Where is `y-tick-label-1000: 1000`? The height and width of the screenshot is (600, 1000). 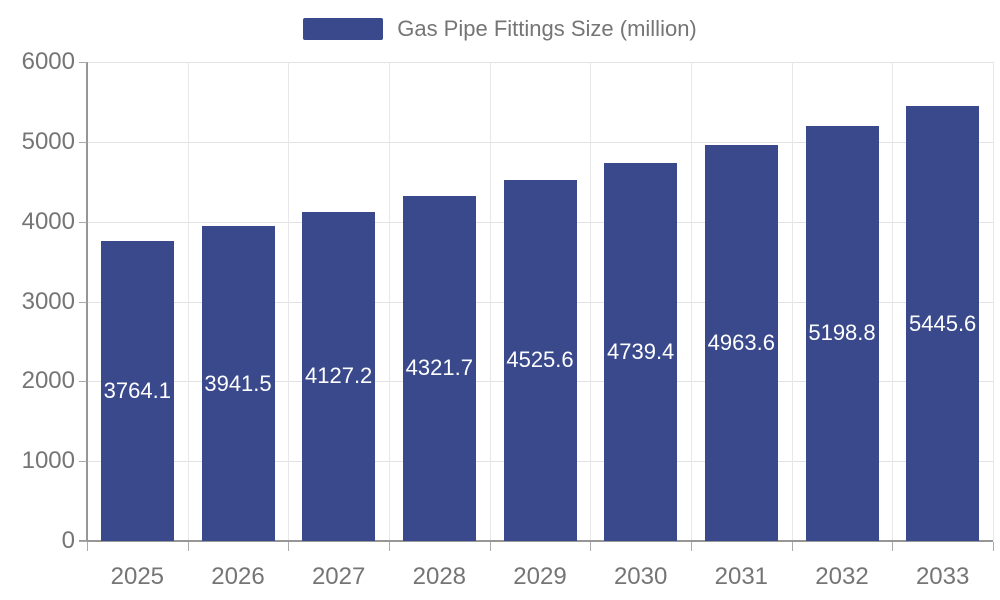
y-tick-label-1000: 1000 is located at coordinates (48, 461).